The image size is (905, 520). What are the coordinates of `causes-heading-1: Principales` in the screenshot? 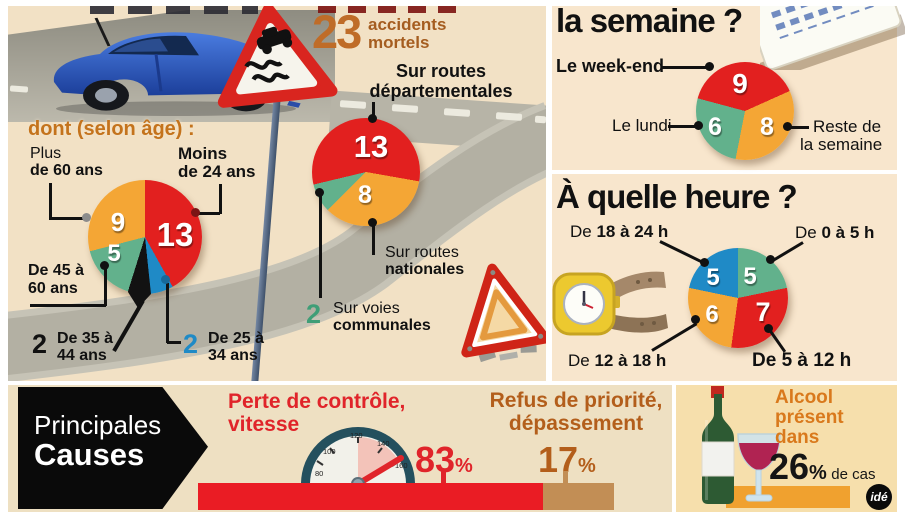 It's located at (98, 425).